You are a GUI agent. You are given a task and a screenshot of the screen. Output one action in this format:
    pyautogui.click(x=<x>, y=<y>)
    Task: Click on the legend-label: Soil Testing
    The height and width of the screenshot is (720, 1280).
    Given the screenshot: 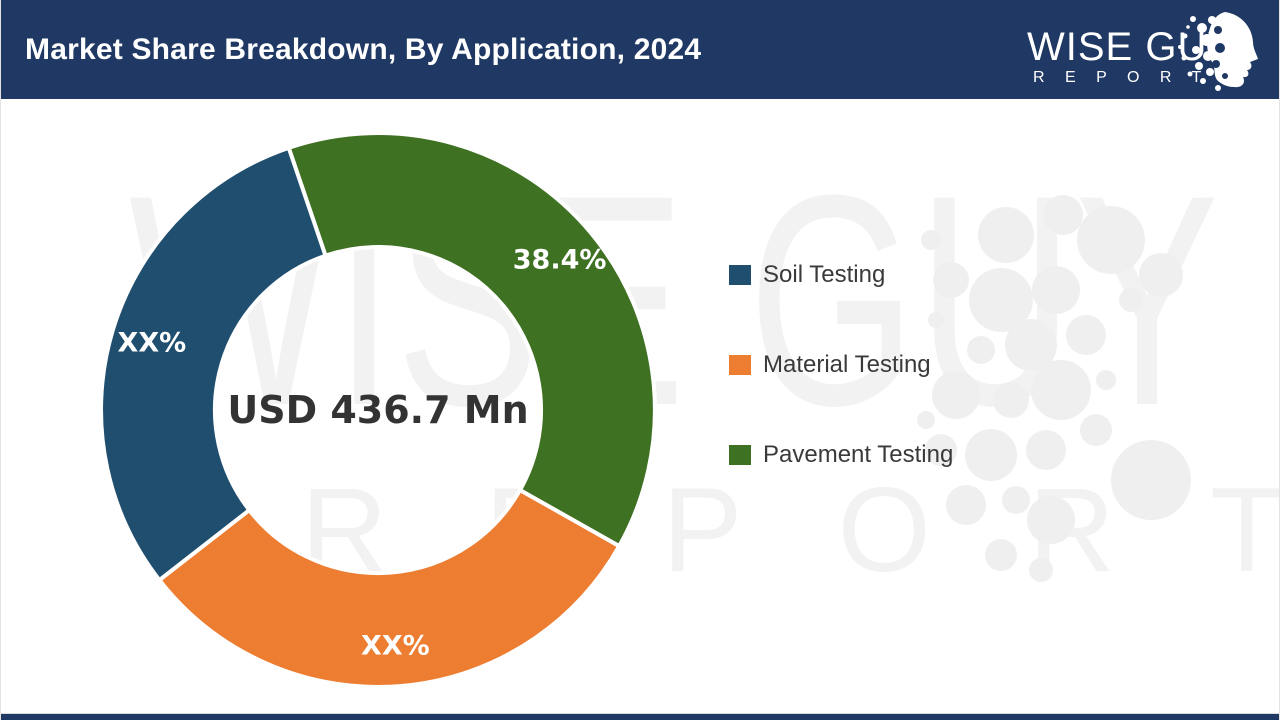 What is the action you would take?
    pyautogui.click(x=824, y=274)
    